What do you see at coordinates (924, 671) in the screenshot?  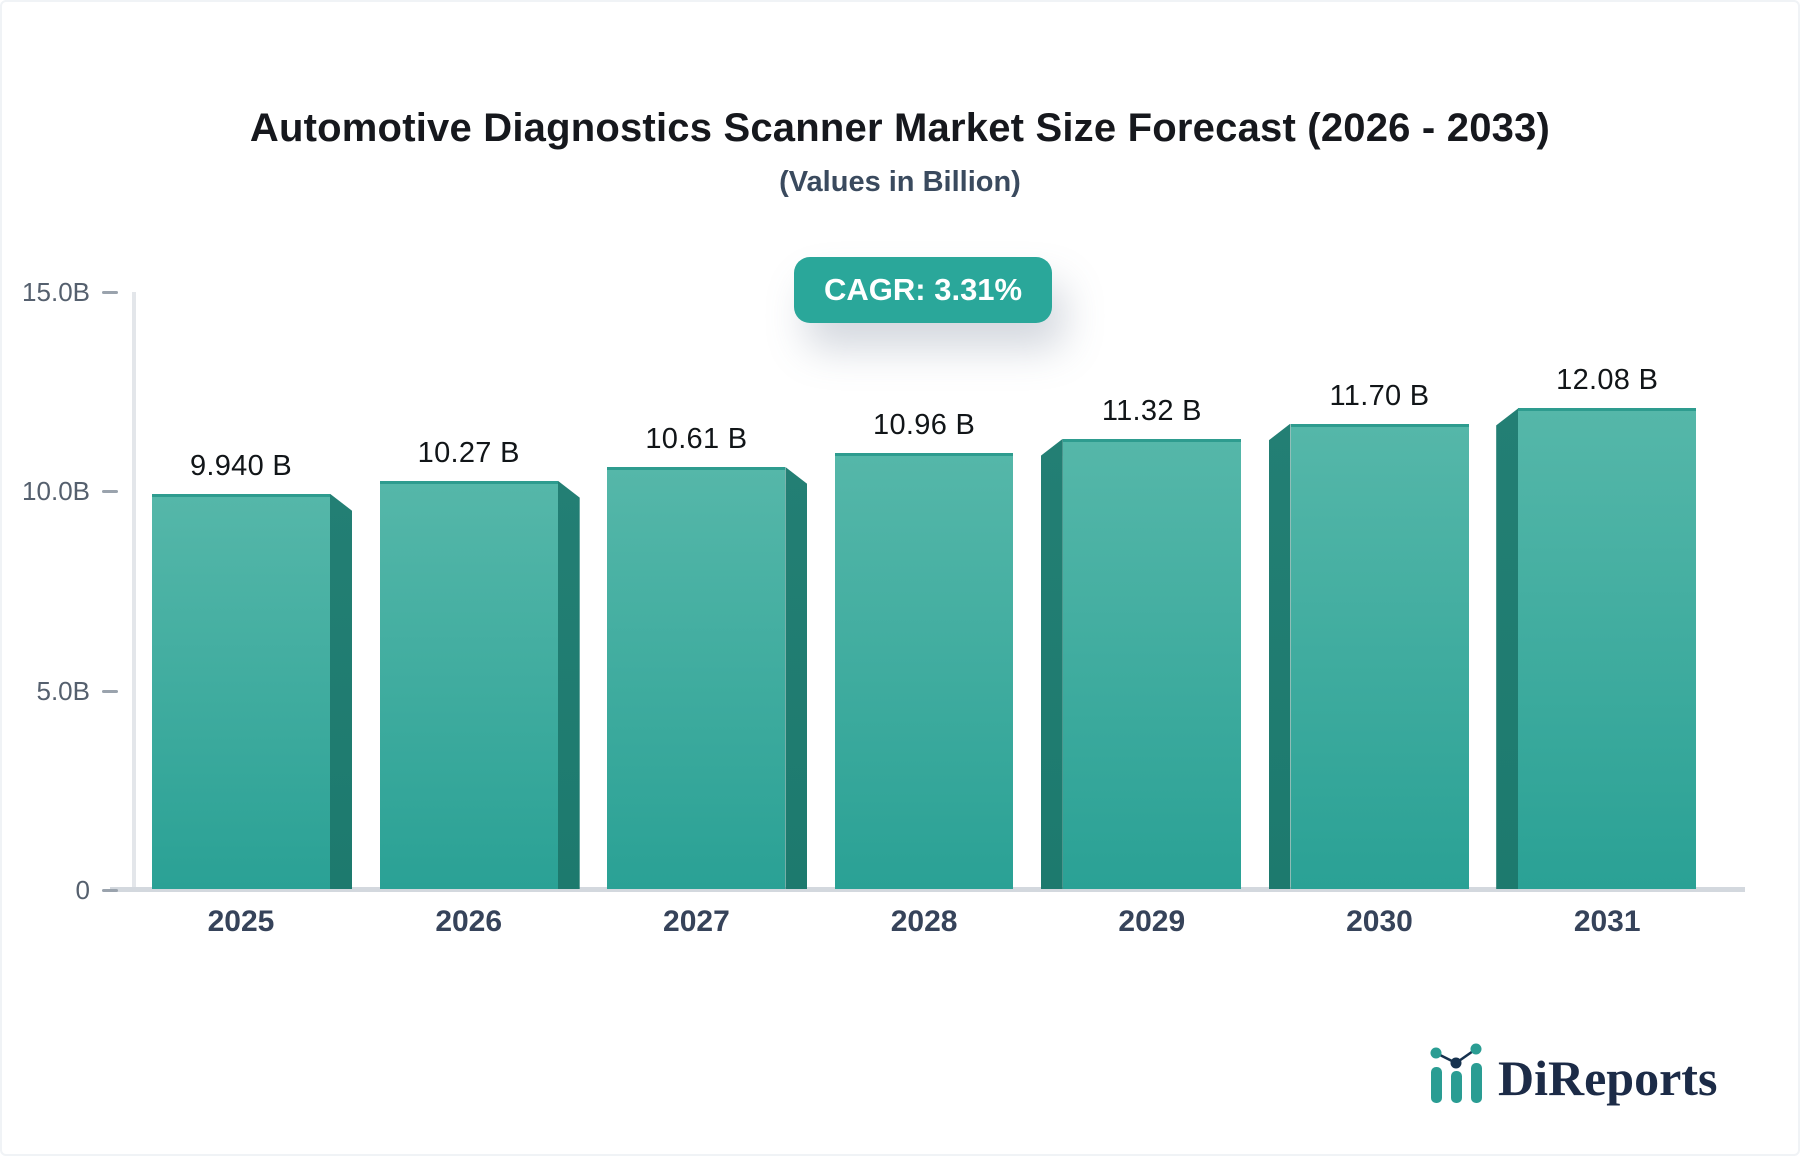 I see `bar-2028` at bounding box center [924, 671].